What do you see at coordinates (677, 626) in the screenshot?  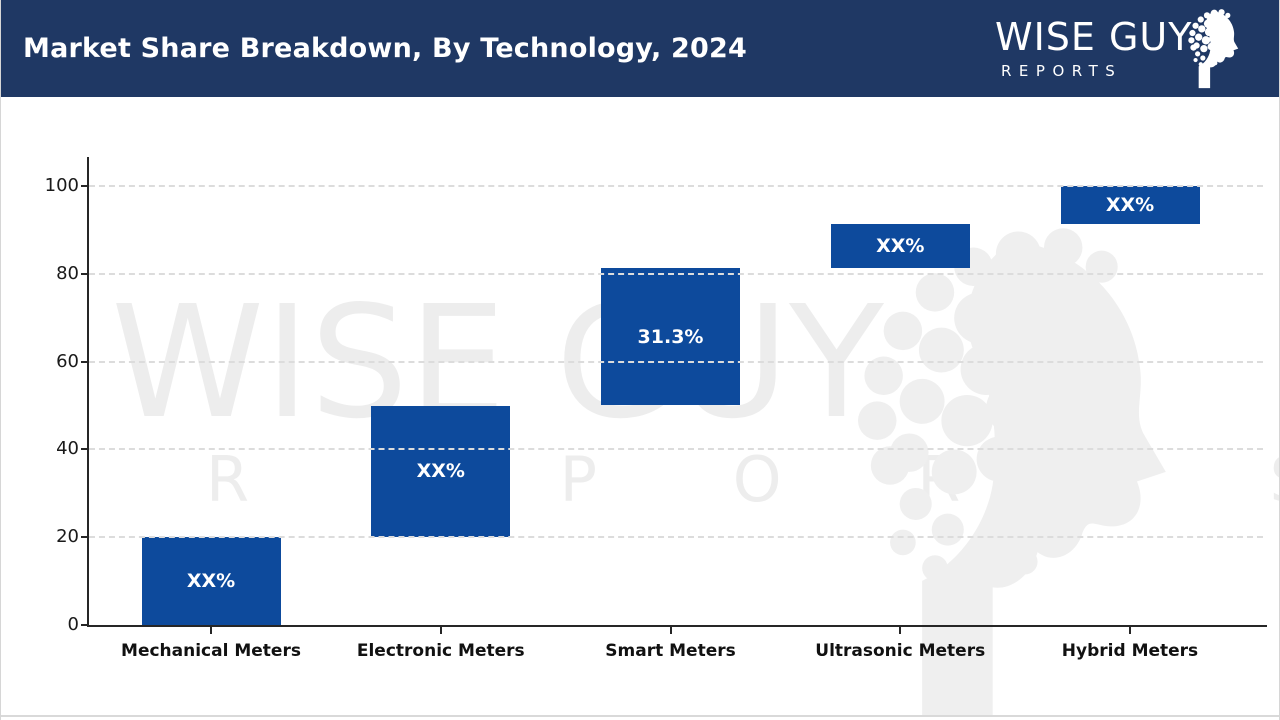 I see `x-axis-spine` at bounding box center [677, 626].